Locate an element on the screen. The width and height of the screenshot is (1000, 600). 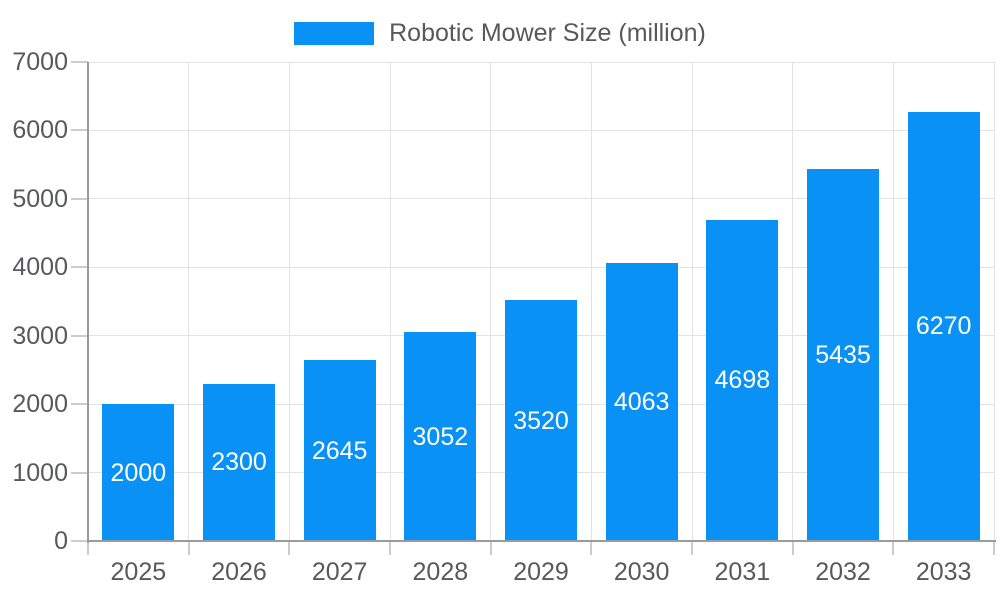
x-axis-label: 2028 is located at coordinates (440, 572).